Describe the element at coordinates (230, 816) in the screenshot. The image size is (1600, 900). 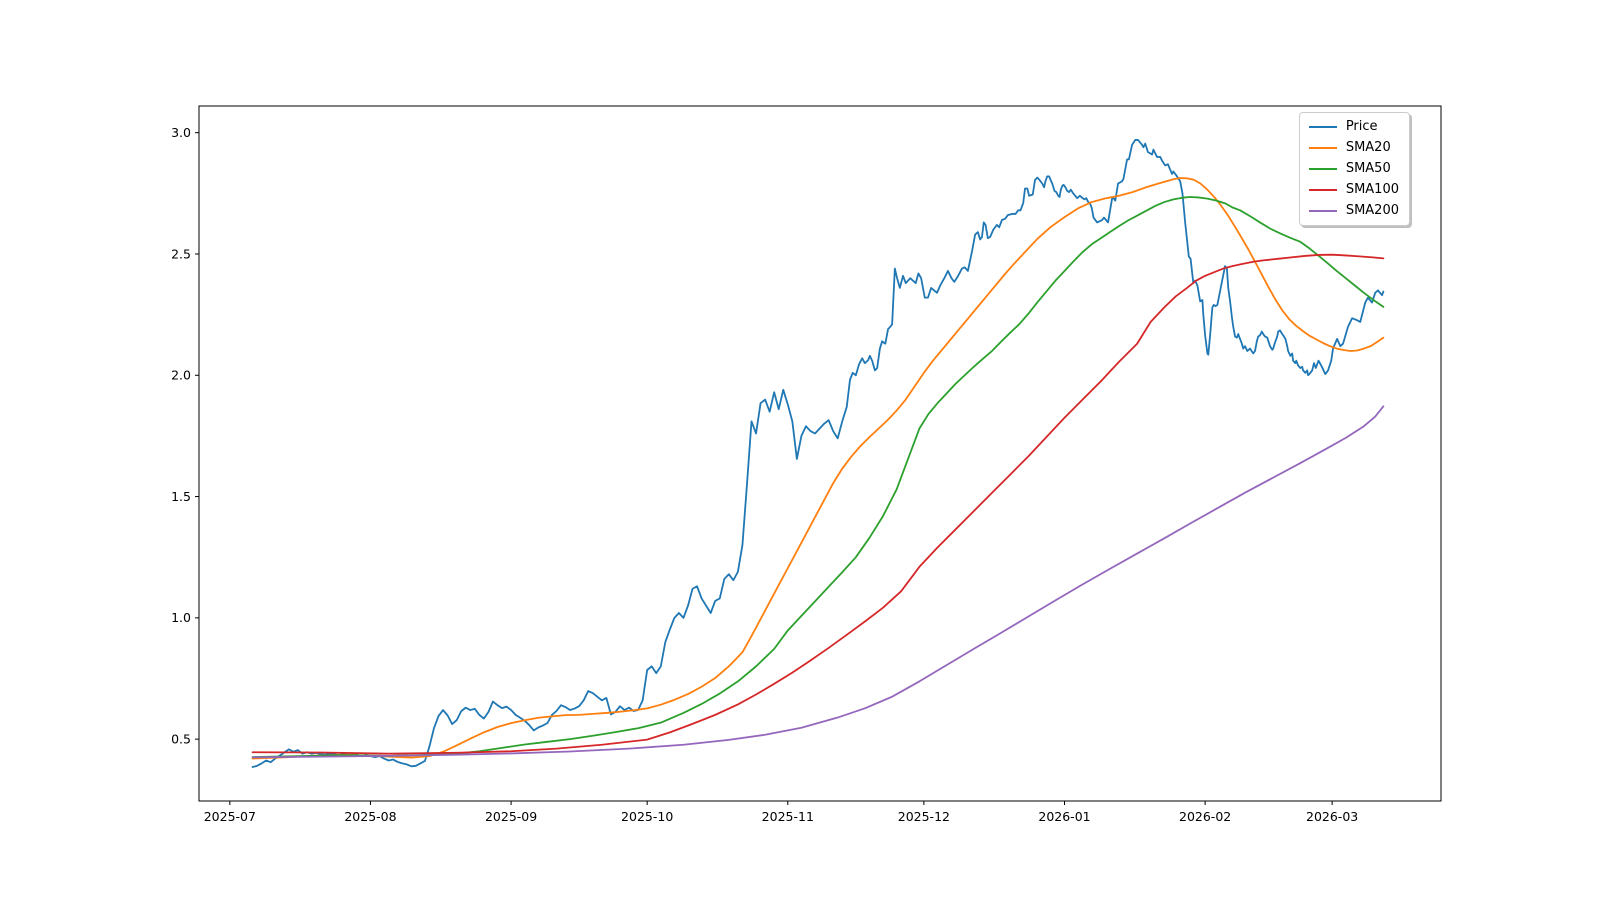
I see `x-tick-label: 2025-07` at that location.